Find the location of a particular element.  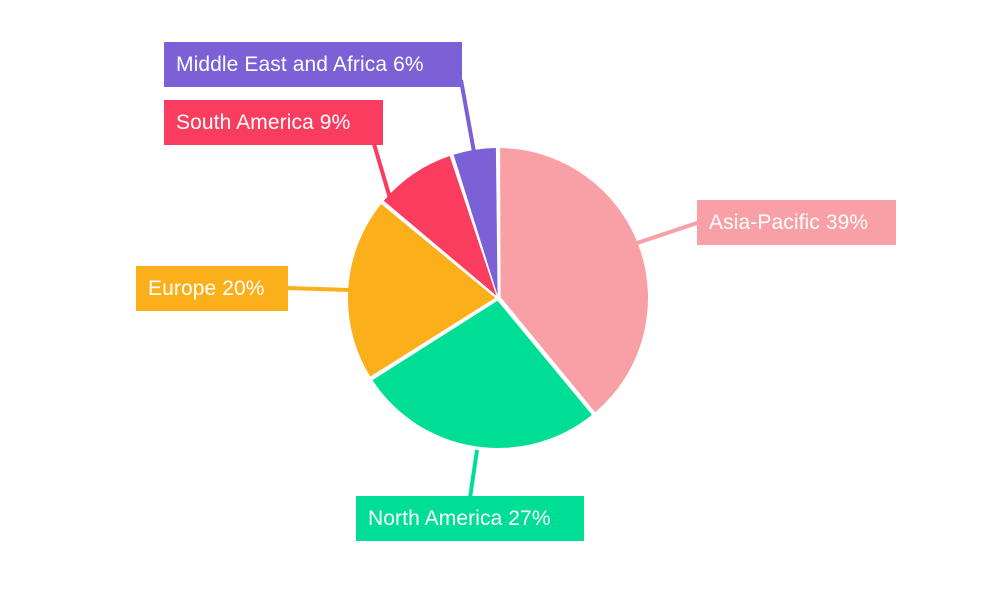

leader-line-middle-east-africa is located at coordinates (467, 116).